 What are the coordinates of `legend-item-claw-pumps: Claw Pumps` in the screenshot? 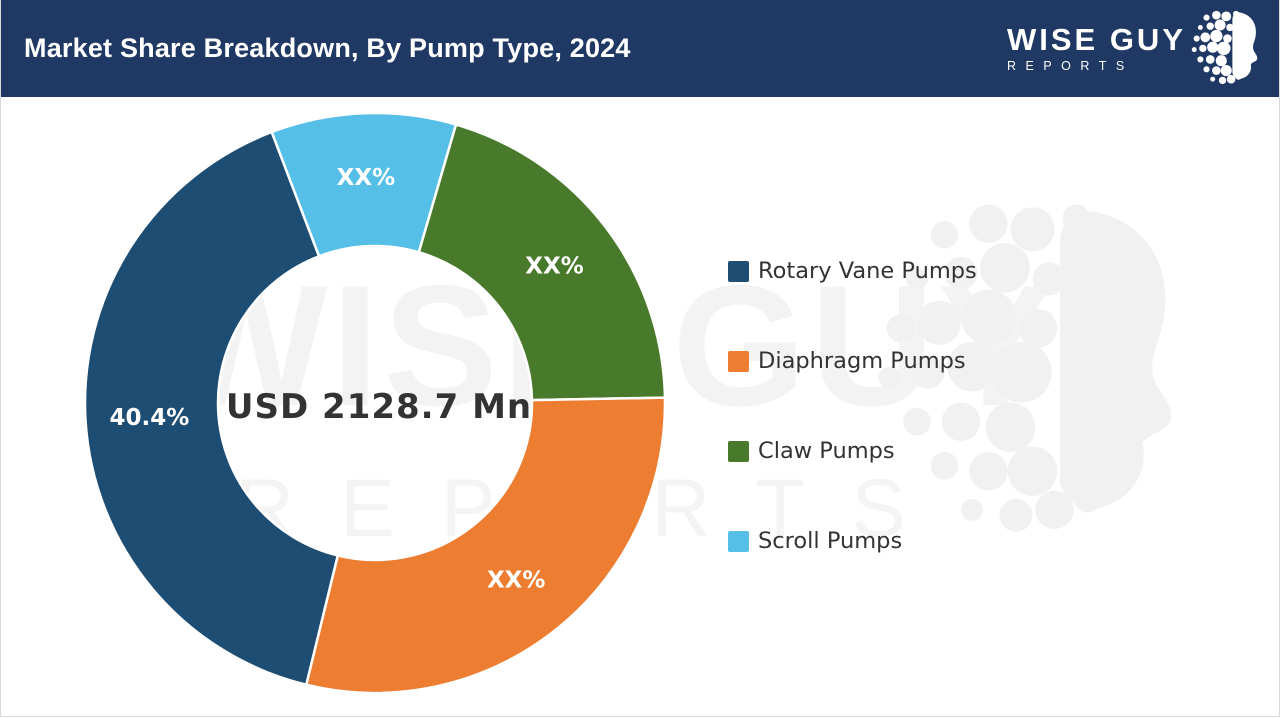 It's located at (852, 451).